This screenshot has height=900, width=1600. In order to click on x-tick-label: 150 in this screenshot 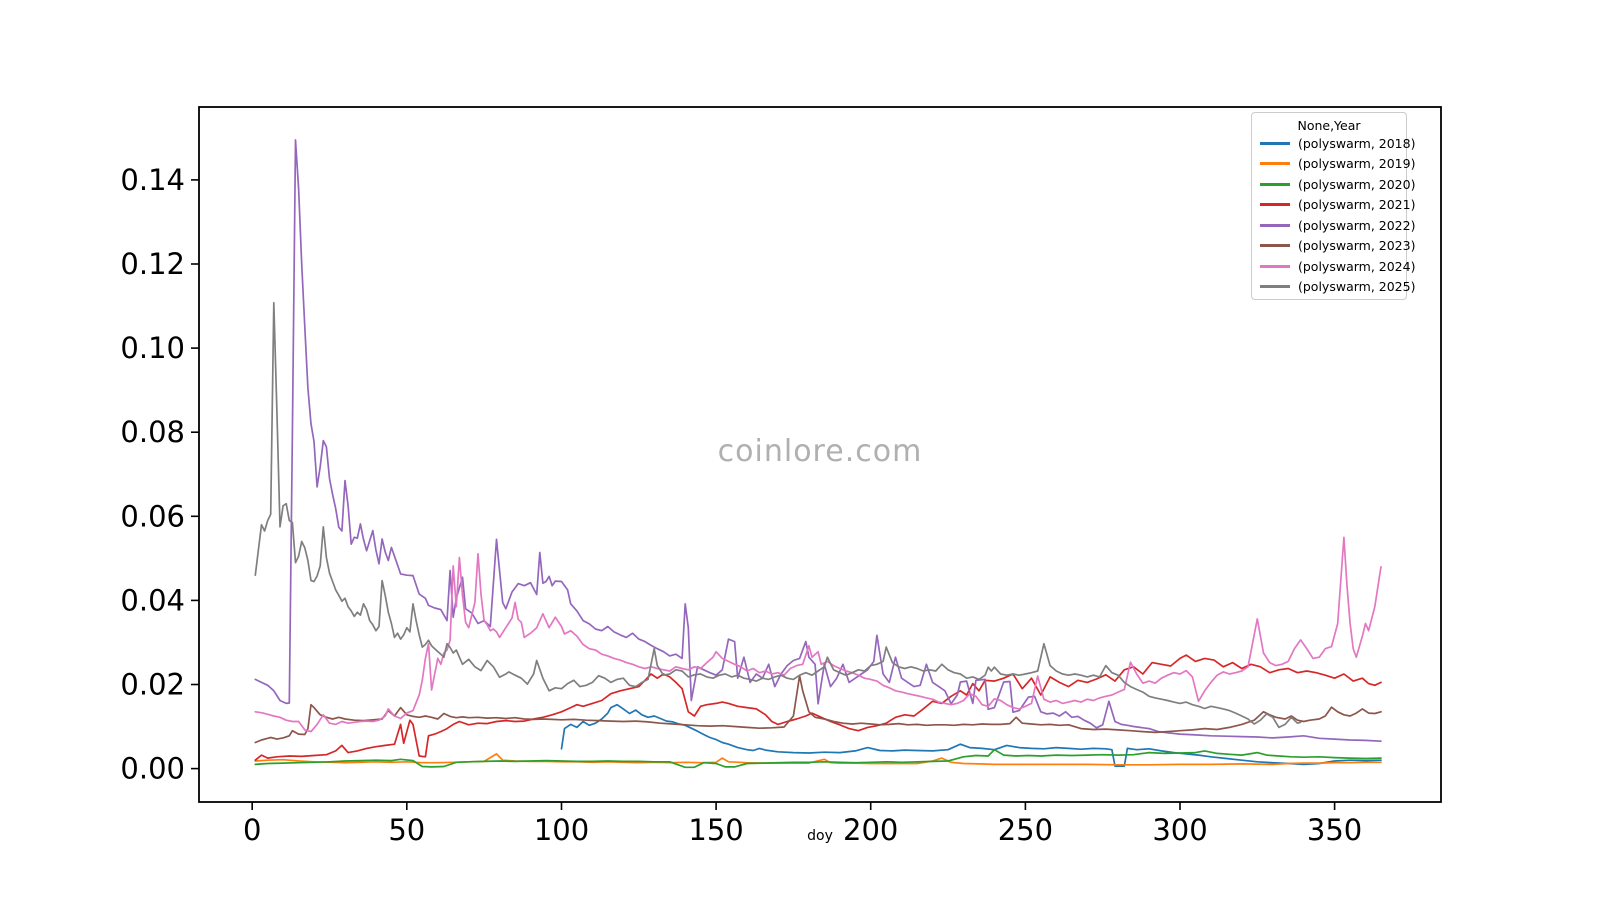, I will do `click(715, 830)`.